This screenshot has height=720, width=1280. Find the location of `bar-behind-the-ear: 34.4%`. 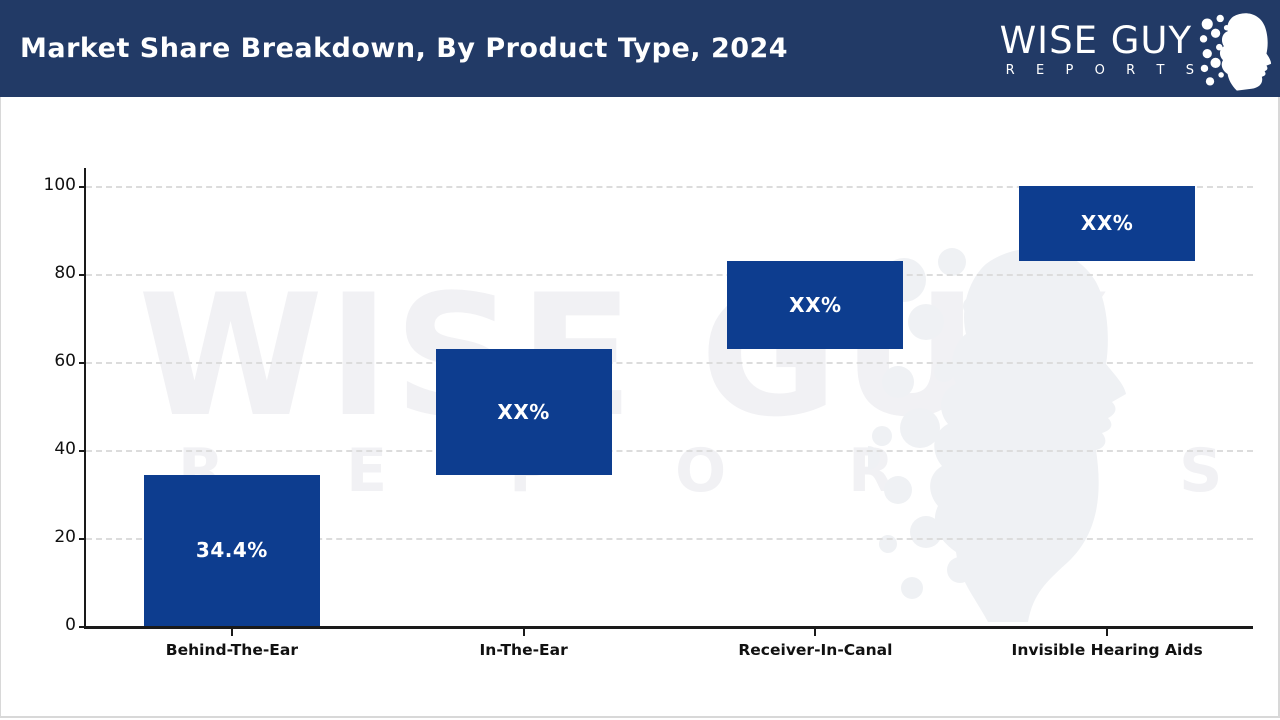

bar-behind-the-ear: 34.4% is located at coordinates (231, 550).